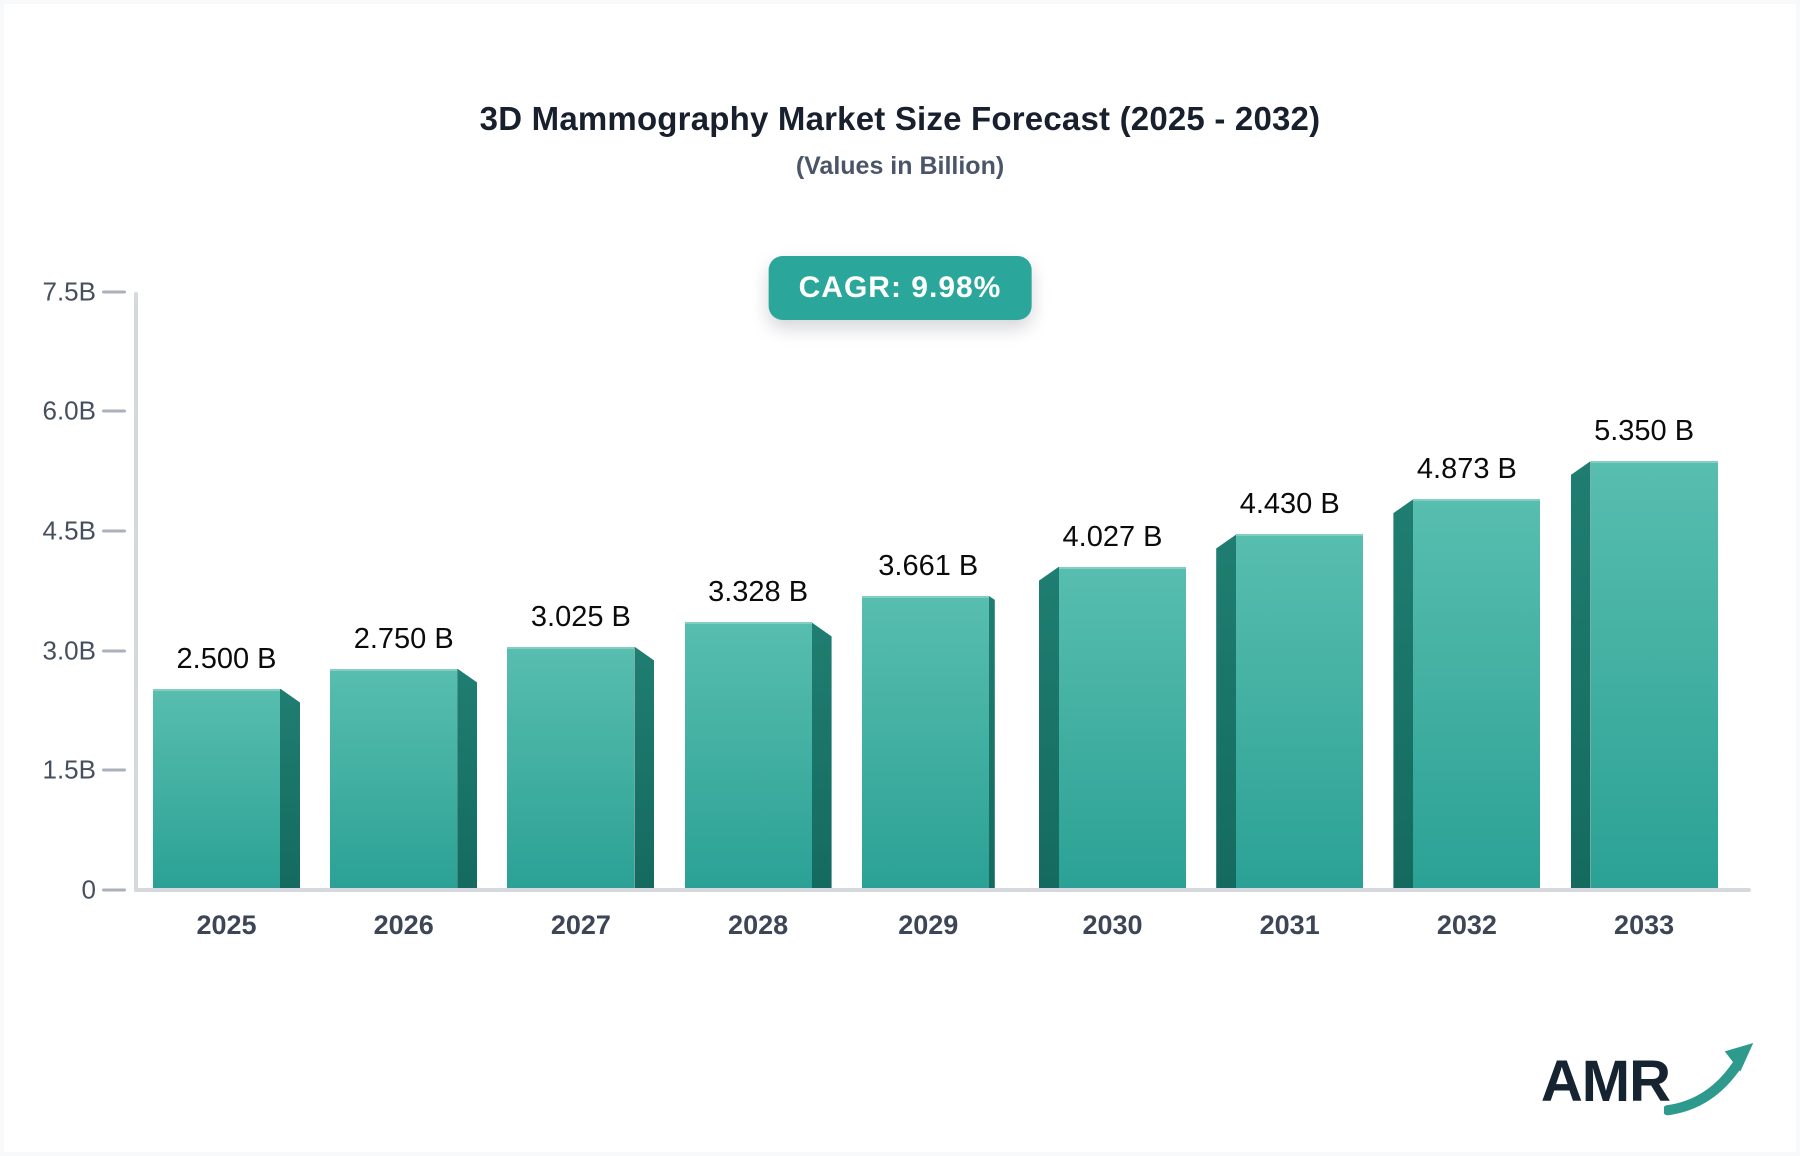 The image size is (1800, 1156). What do you see at coordinates (580, 616) in the screenshot?
I see `bar-value-label: 3.025 B` at bounding box center [580, 616].